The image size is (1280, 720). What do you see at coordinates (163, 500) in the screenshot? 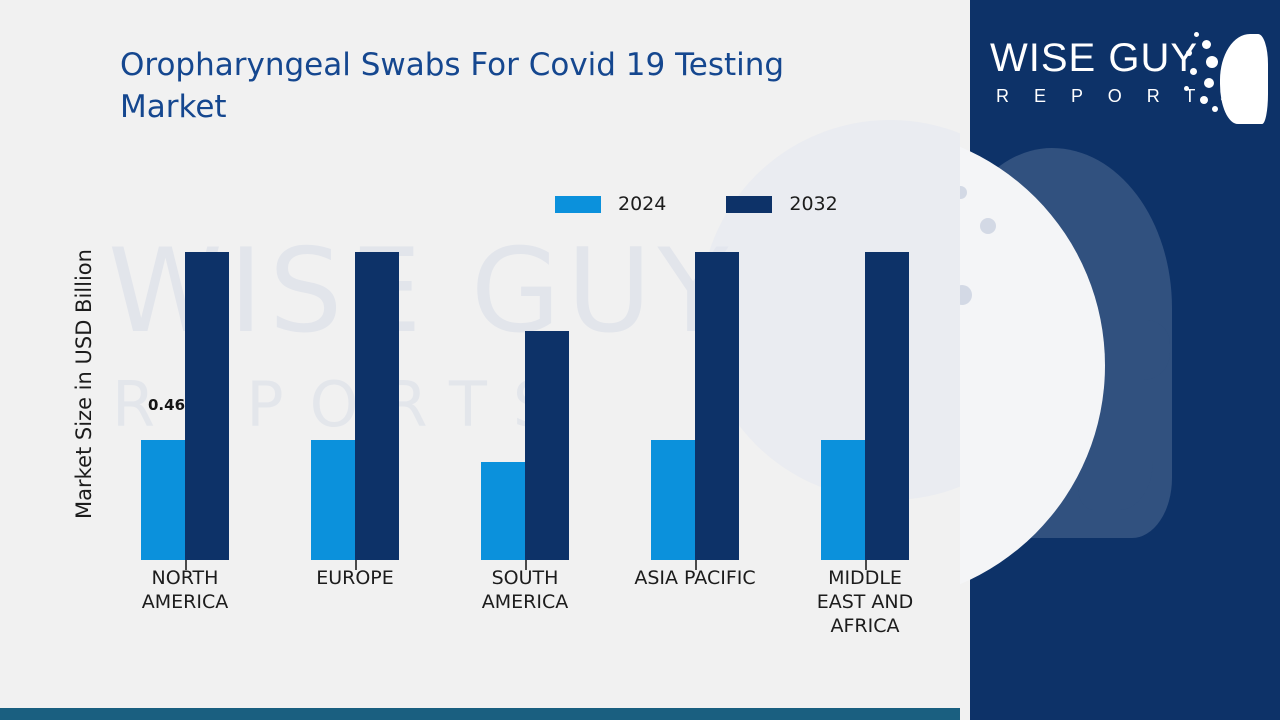
I see `bar-2024-north-america` at bounding box center [163, 500].